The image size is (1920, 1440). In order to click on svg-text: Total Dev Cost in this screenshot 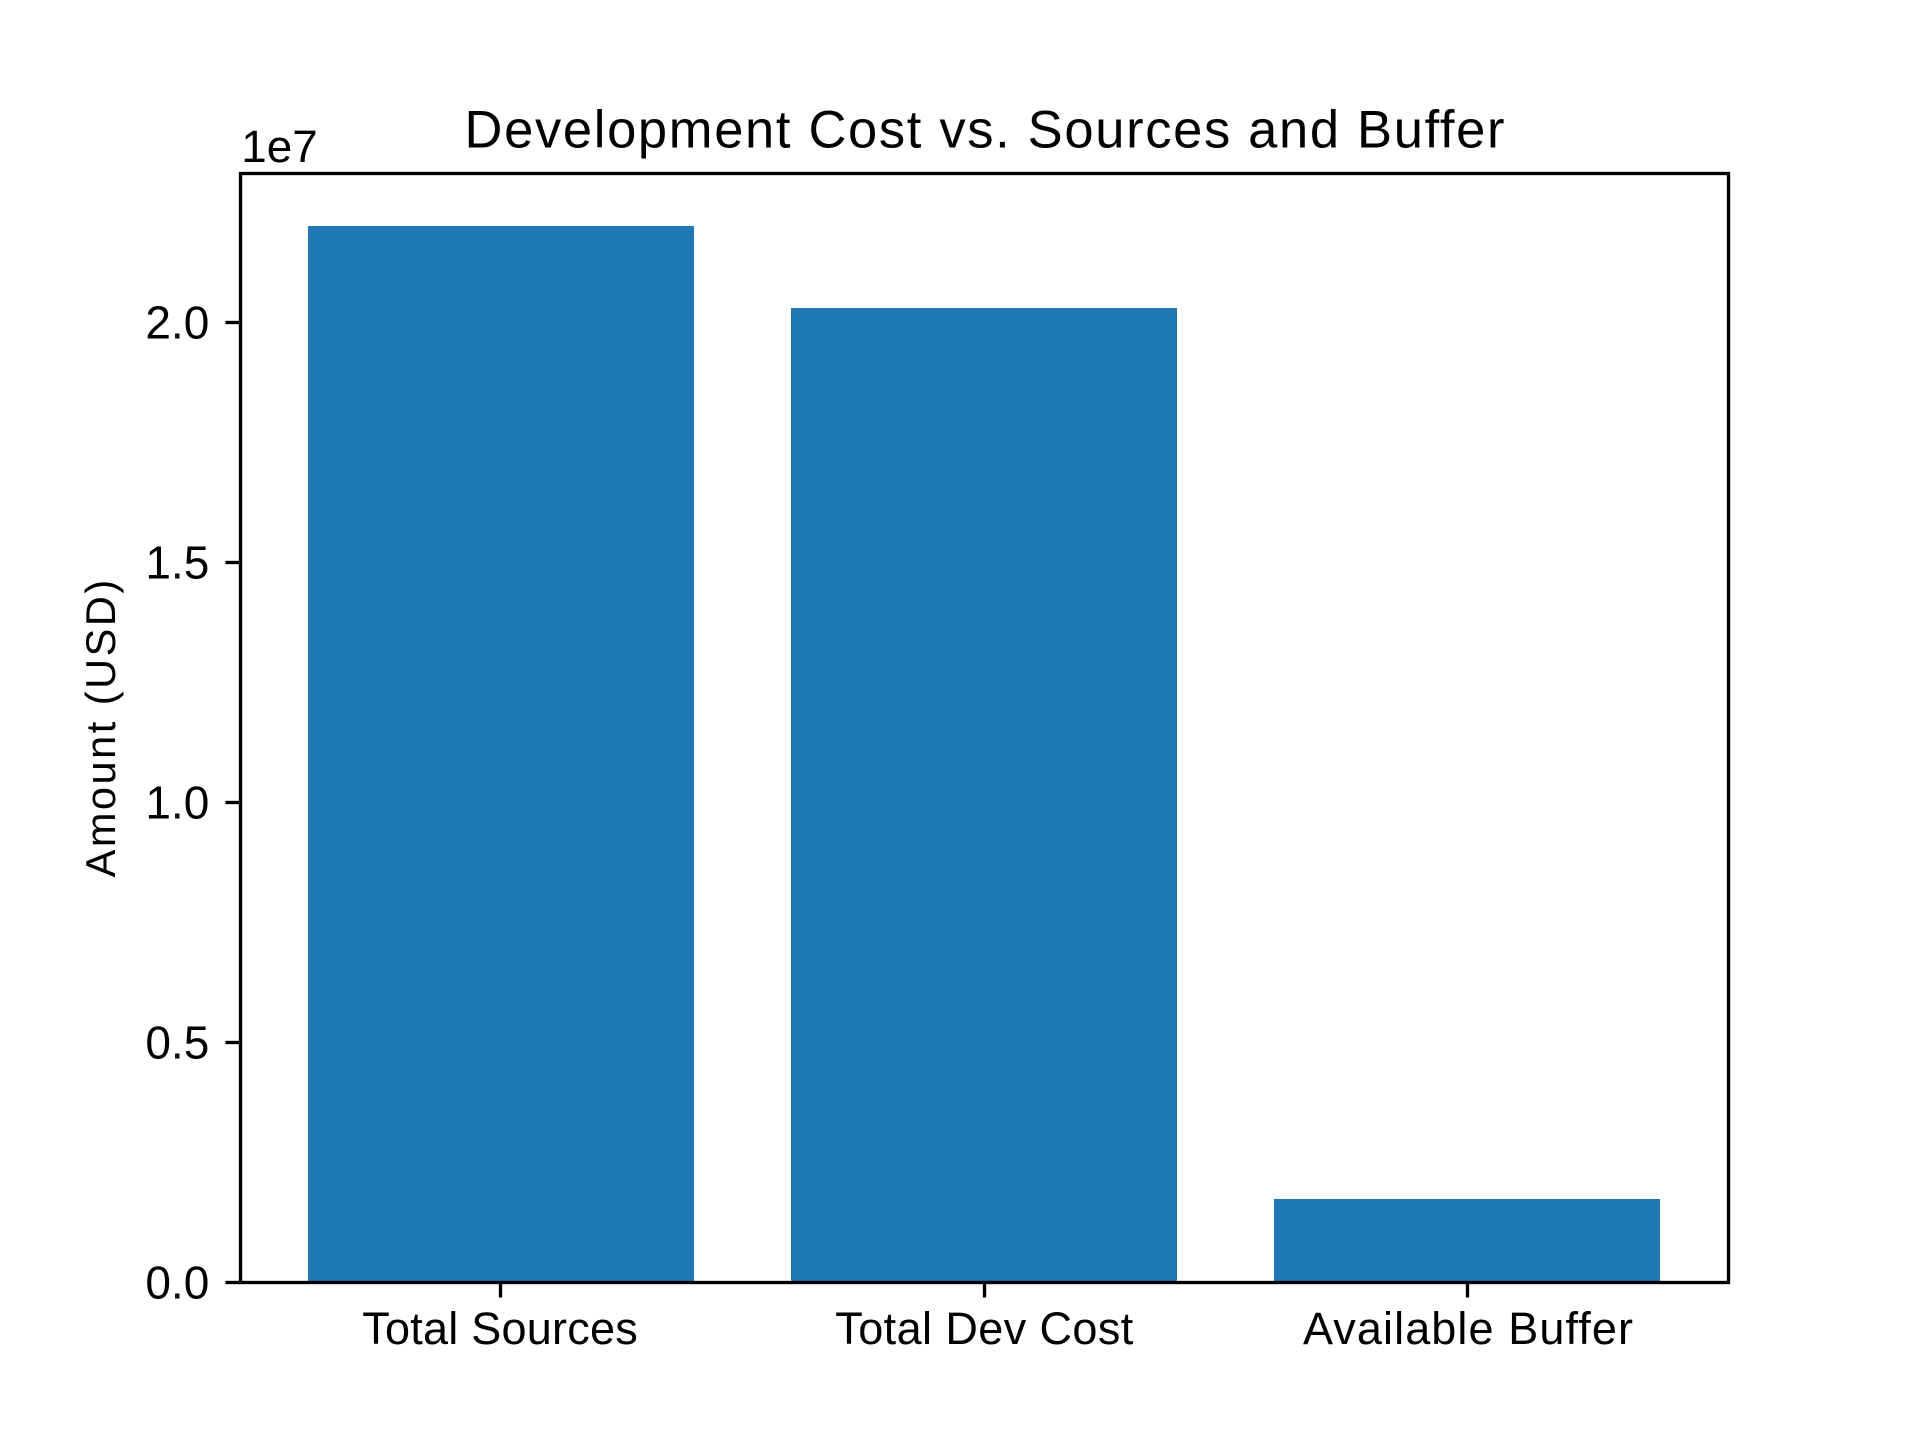, I will do `click(984, 1328)`.